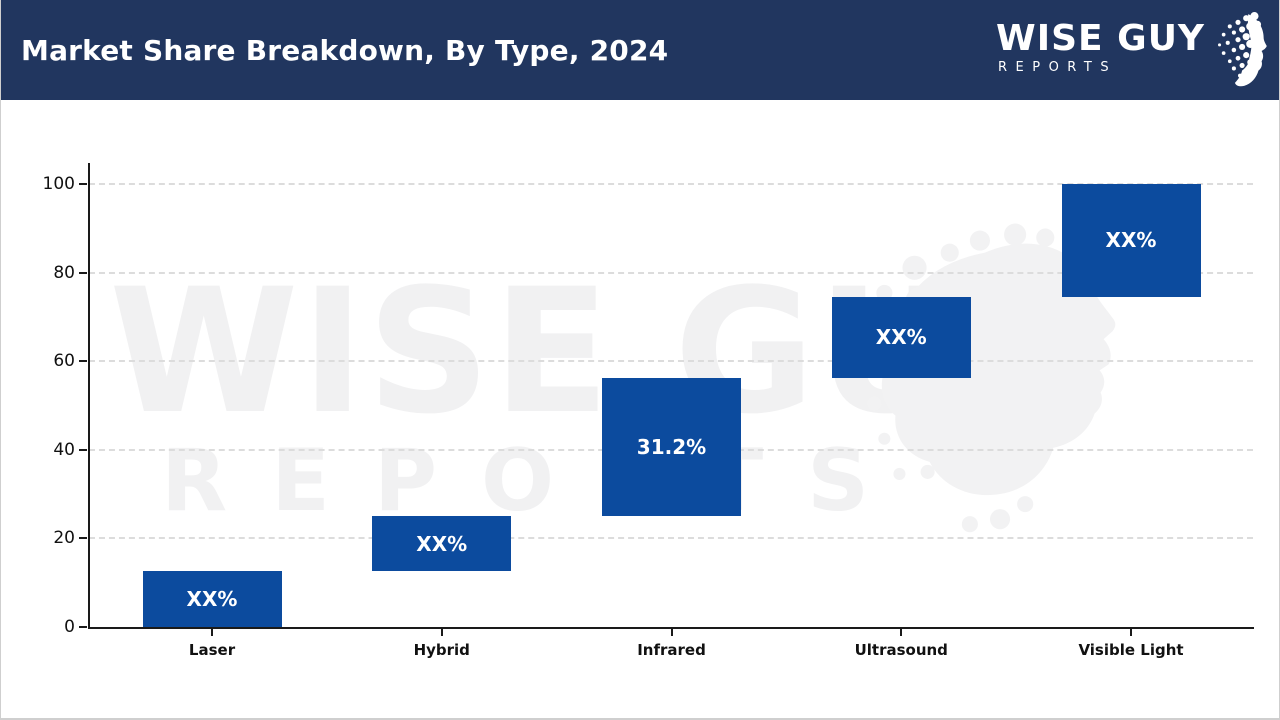 This screenshot has width=1280, height=720. What do you see at coordinates (1242, 49) in the screenshot?
I see `logo-face-icon` at bounding box center [1242, 49].